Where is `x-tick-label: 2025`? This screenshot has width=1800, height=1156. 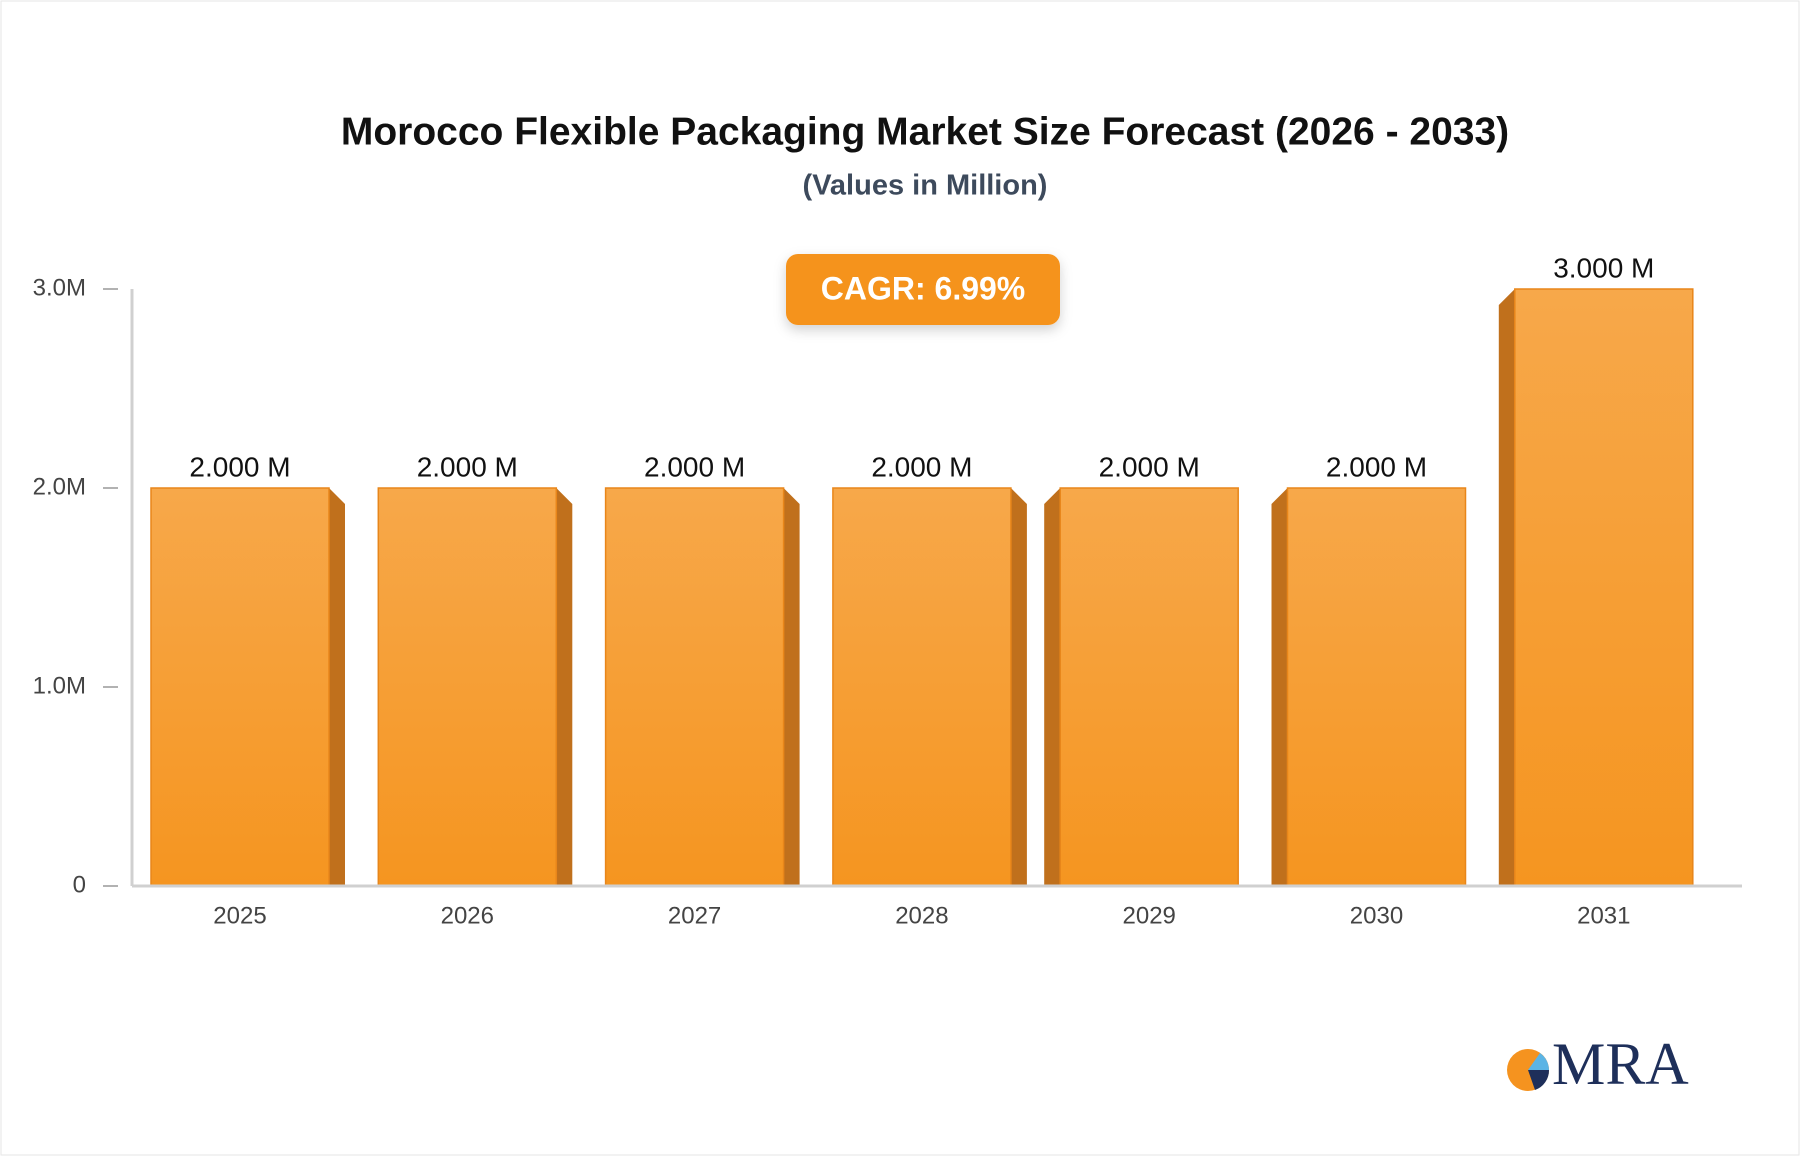 x-tick-label: 2025 is located at coordinates (239, 915).